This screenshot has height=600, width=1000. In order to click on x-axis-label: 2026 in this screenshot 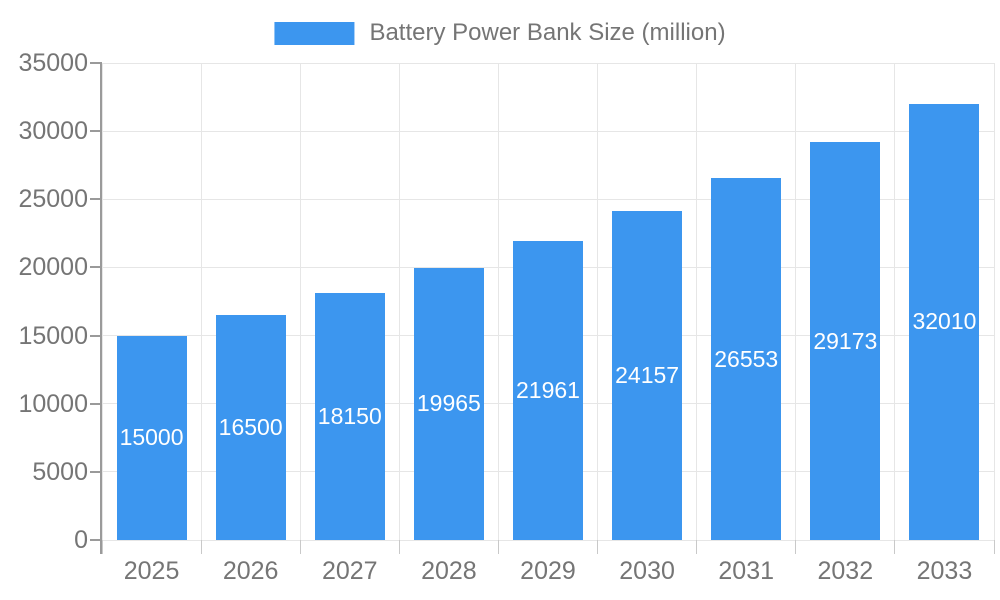, I will do `click(250, 571)`.